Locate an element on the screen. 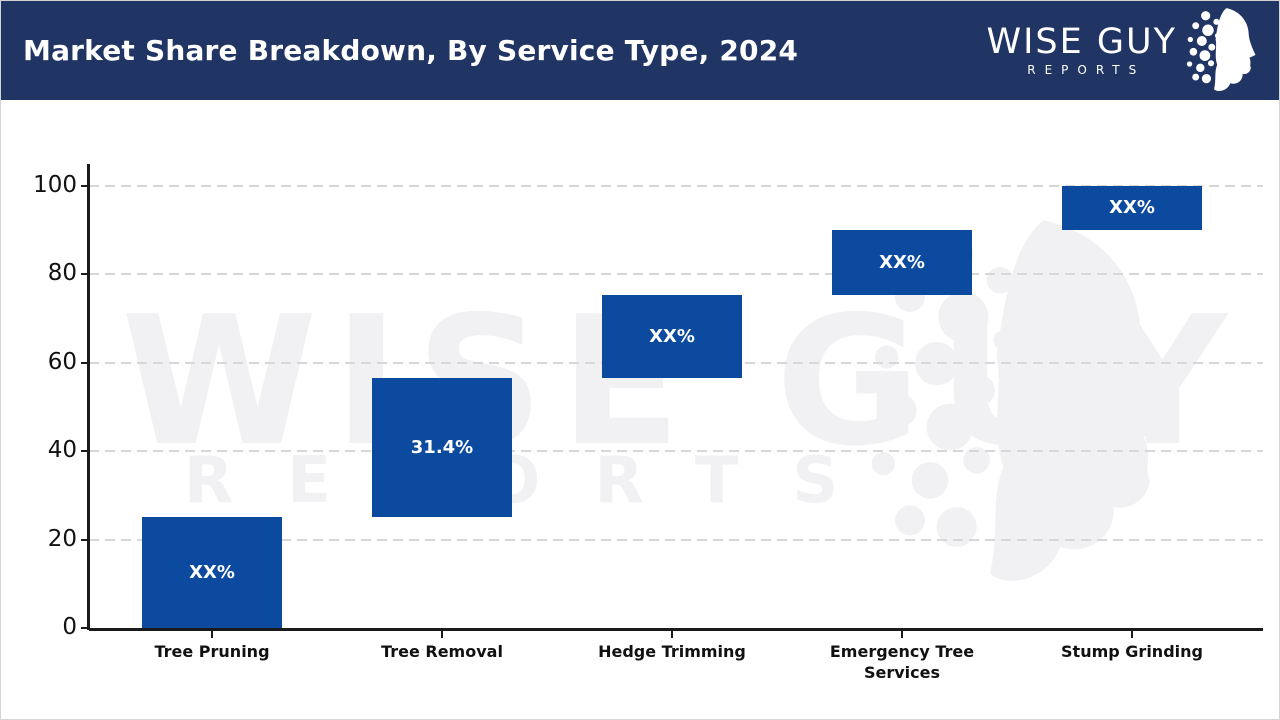  x-category-label-4: Stump Grinding is located at coordinates (1132, 651).